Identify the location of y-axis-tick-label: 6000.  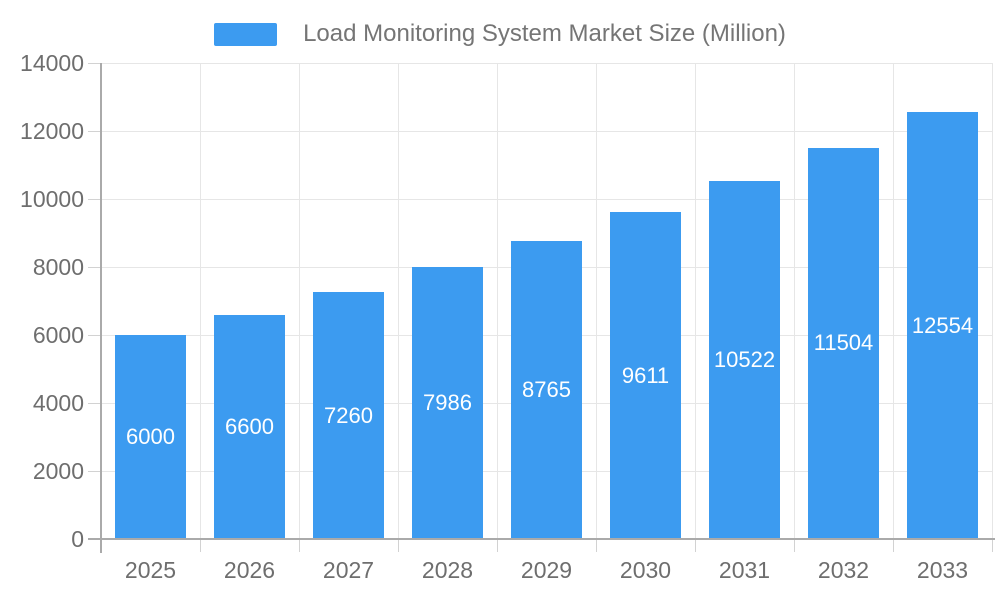
(58, 335).